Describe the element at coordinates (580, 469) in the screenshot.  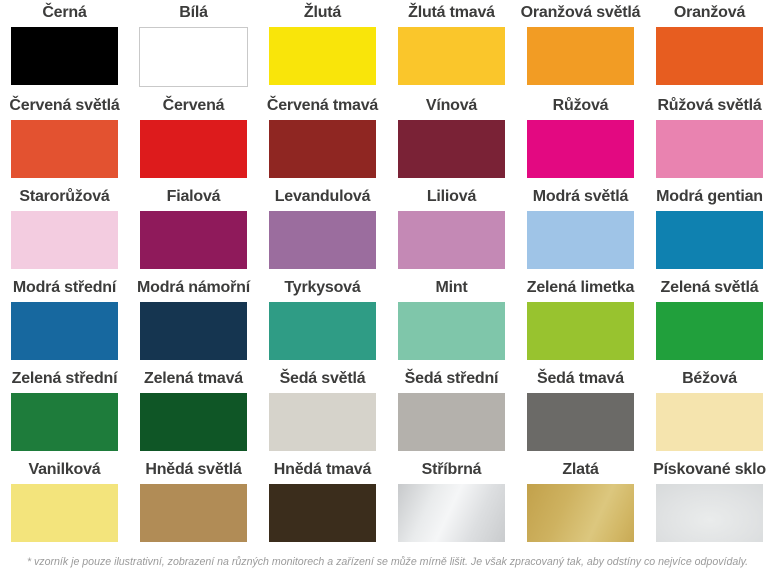
I see `color-name-label: Zlatá` at that location.